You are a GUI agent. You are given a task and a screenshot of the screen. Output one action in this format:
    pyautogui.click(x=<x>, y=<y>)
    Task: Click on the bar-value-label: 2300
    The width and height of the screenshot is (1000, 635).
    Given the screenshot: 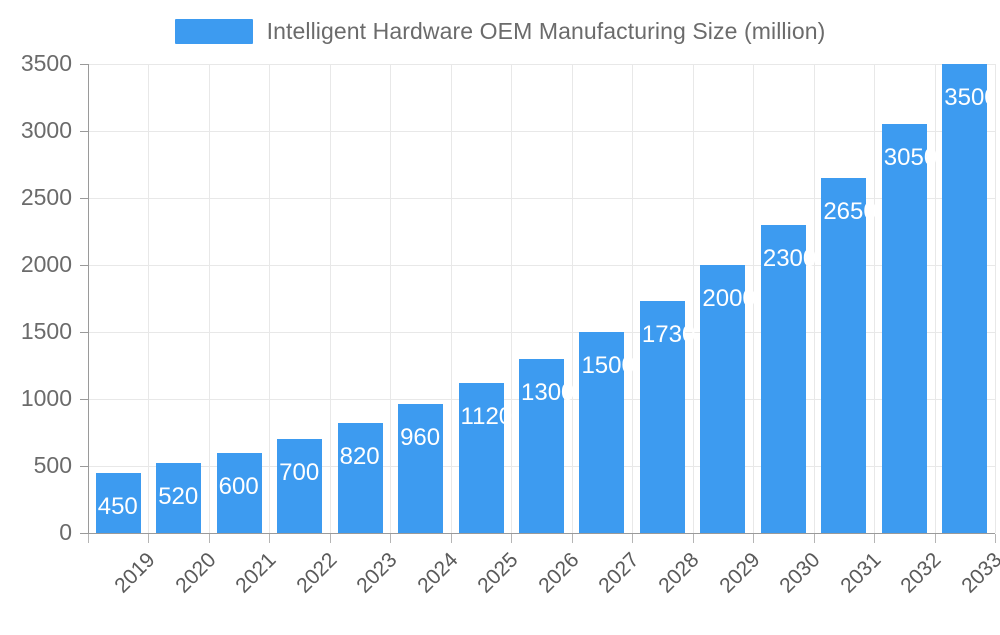 What is the action you would take?
    pyautogui.click(x=789, y=258)
    